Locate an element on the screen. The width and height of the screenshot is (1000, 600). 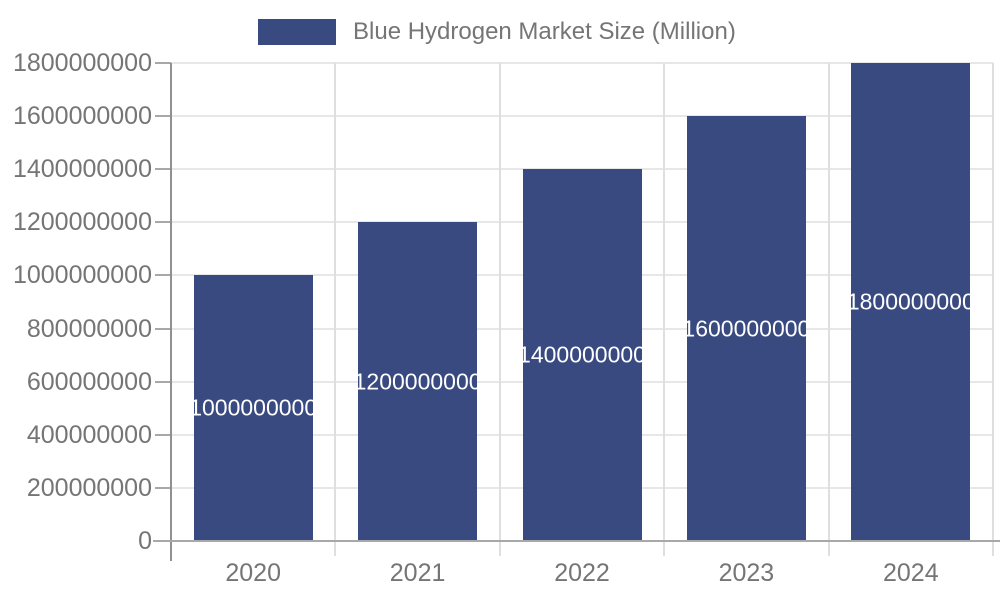
bar-value-label: 1400000000 is located at coordinates (582, 354).